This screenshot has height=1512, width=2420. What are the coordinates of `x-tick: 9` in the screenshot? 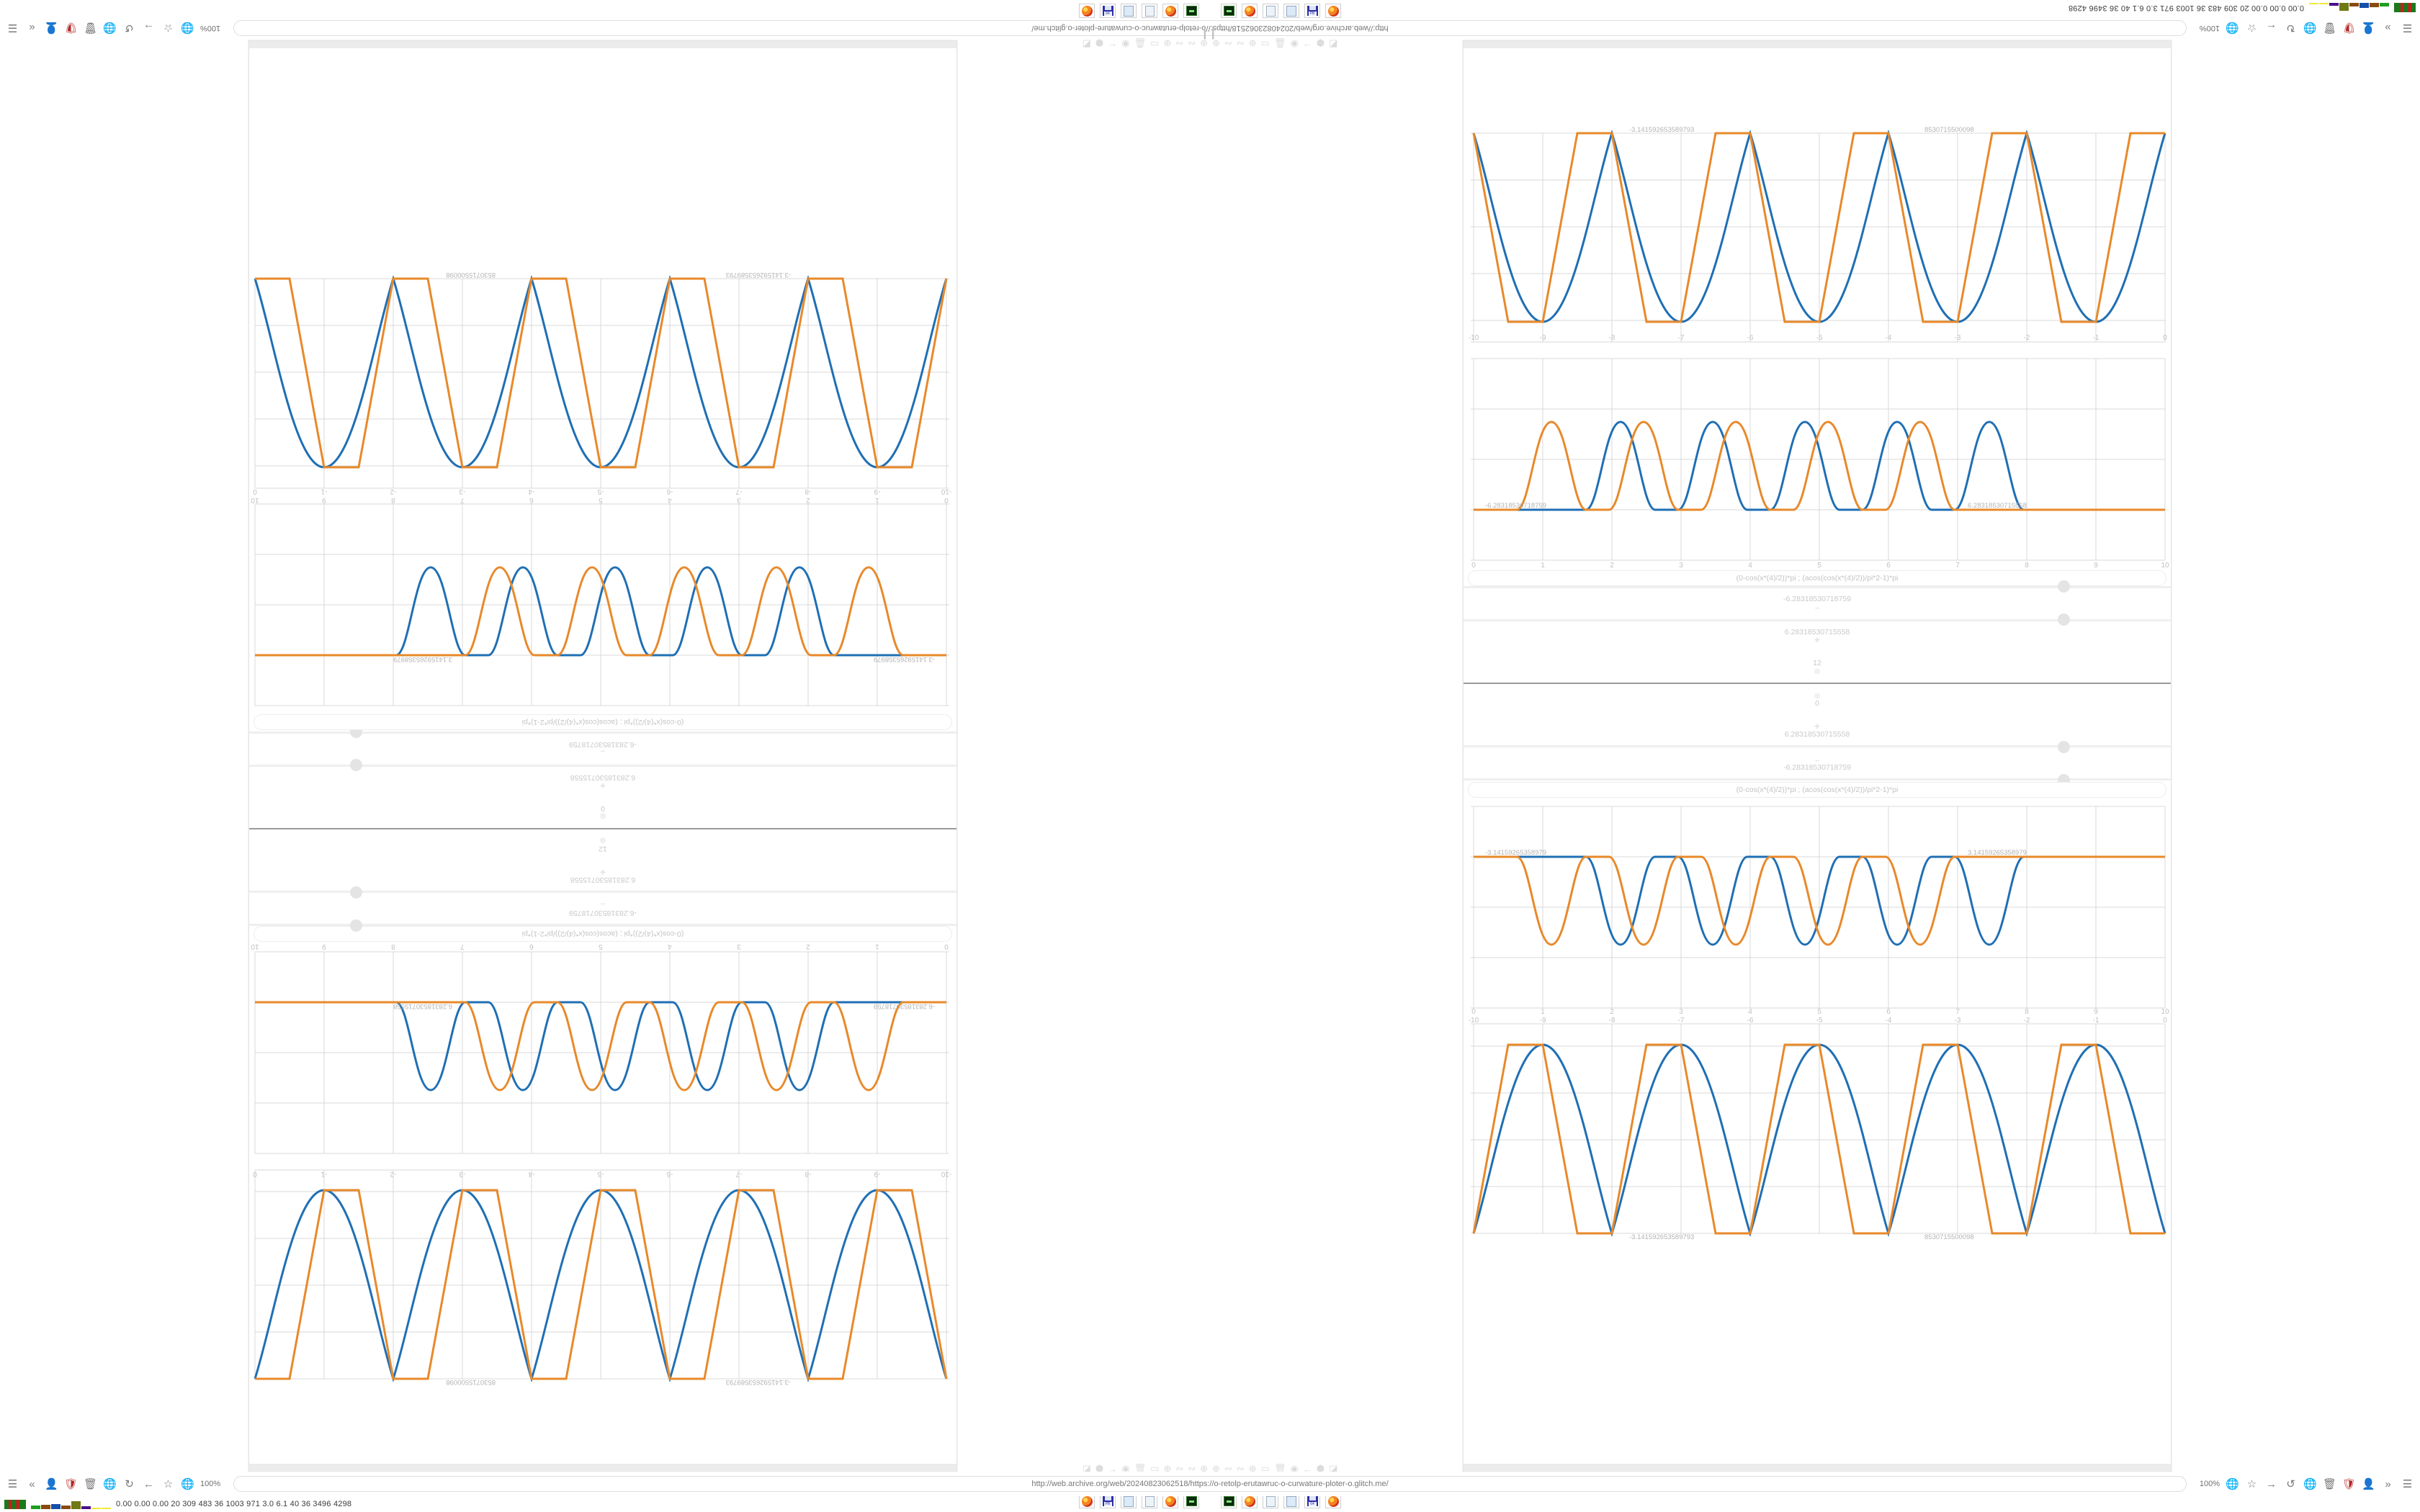 It's located at (2096, 1011).